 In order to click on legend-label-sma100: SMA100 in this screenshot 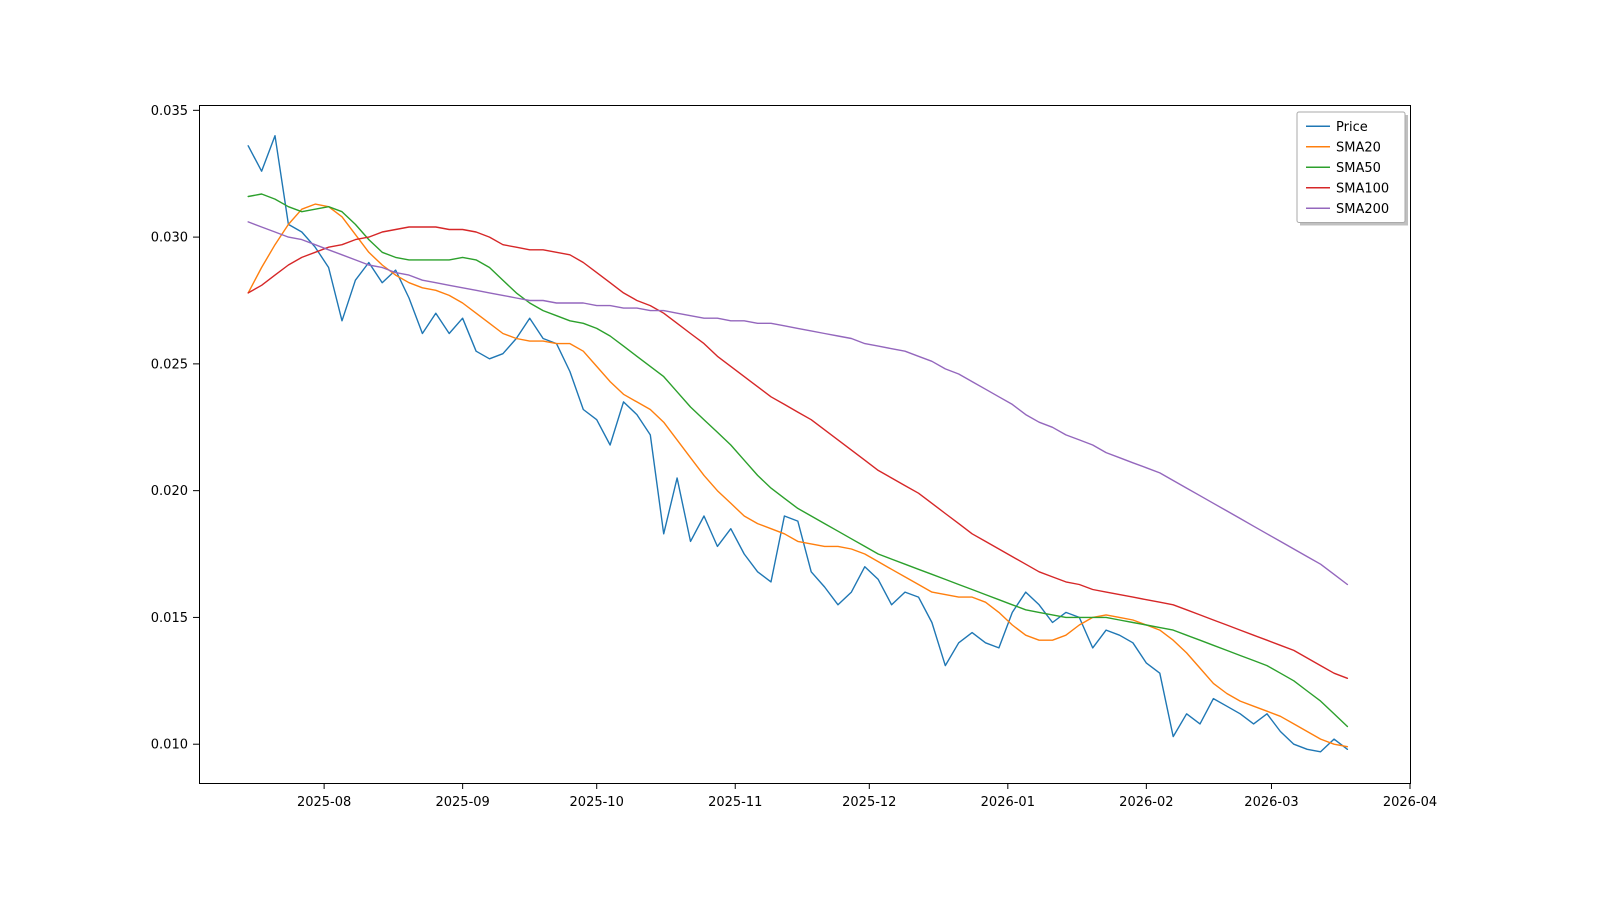, I will do `click(1362, 188)`.